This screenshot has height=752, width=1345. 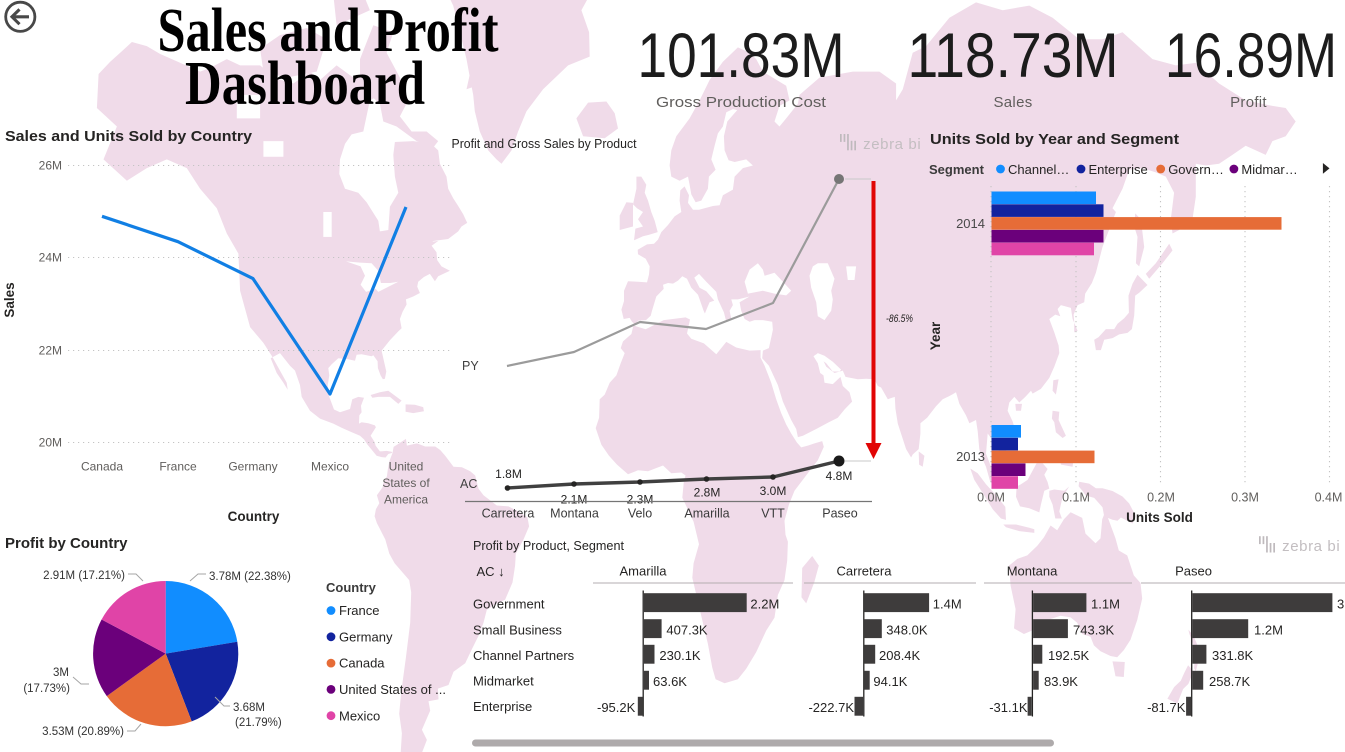 What do you see at coordinates (907, 630) in the screenshot?
I see `svg-text: 348.0K` at bounding box center [907, 630].